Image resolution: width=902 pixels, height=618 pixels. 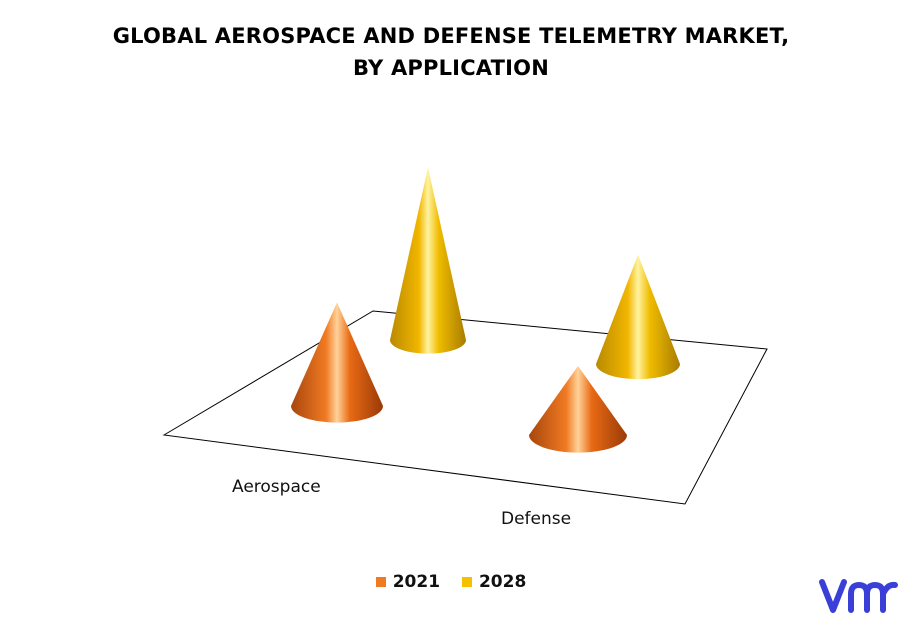 I want to click on vmr-logo-icon, so click(x=858, y=596).